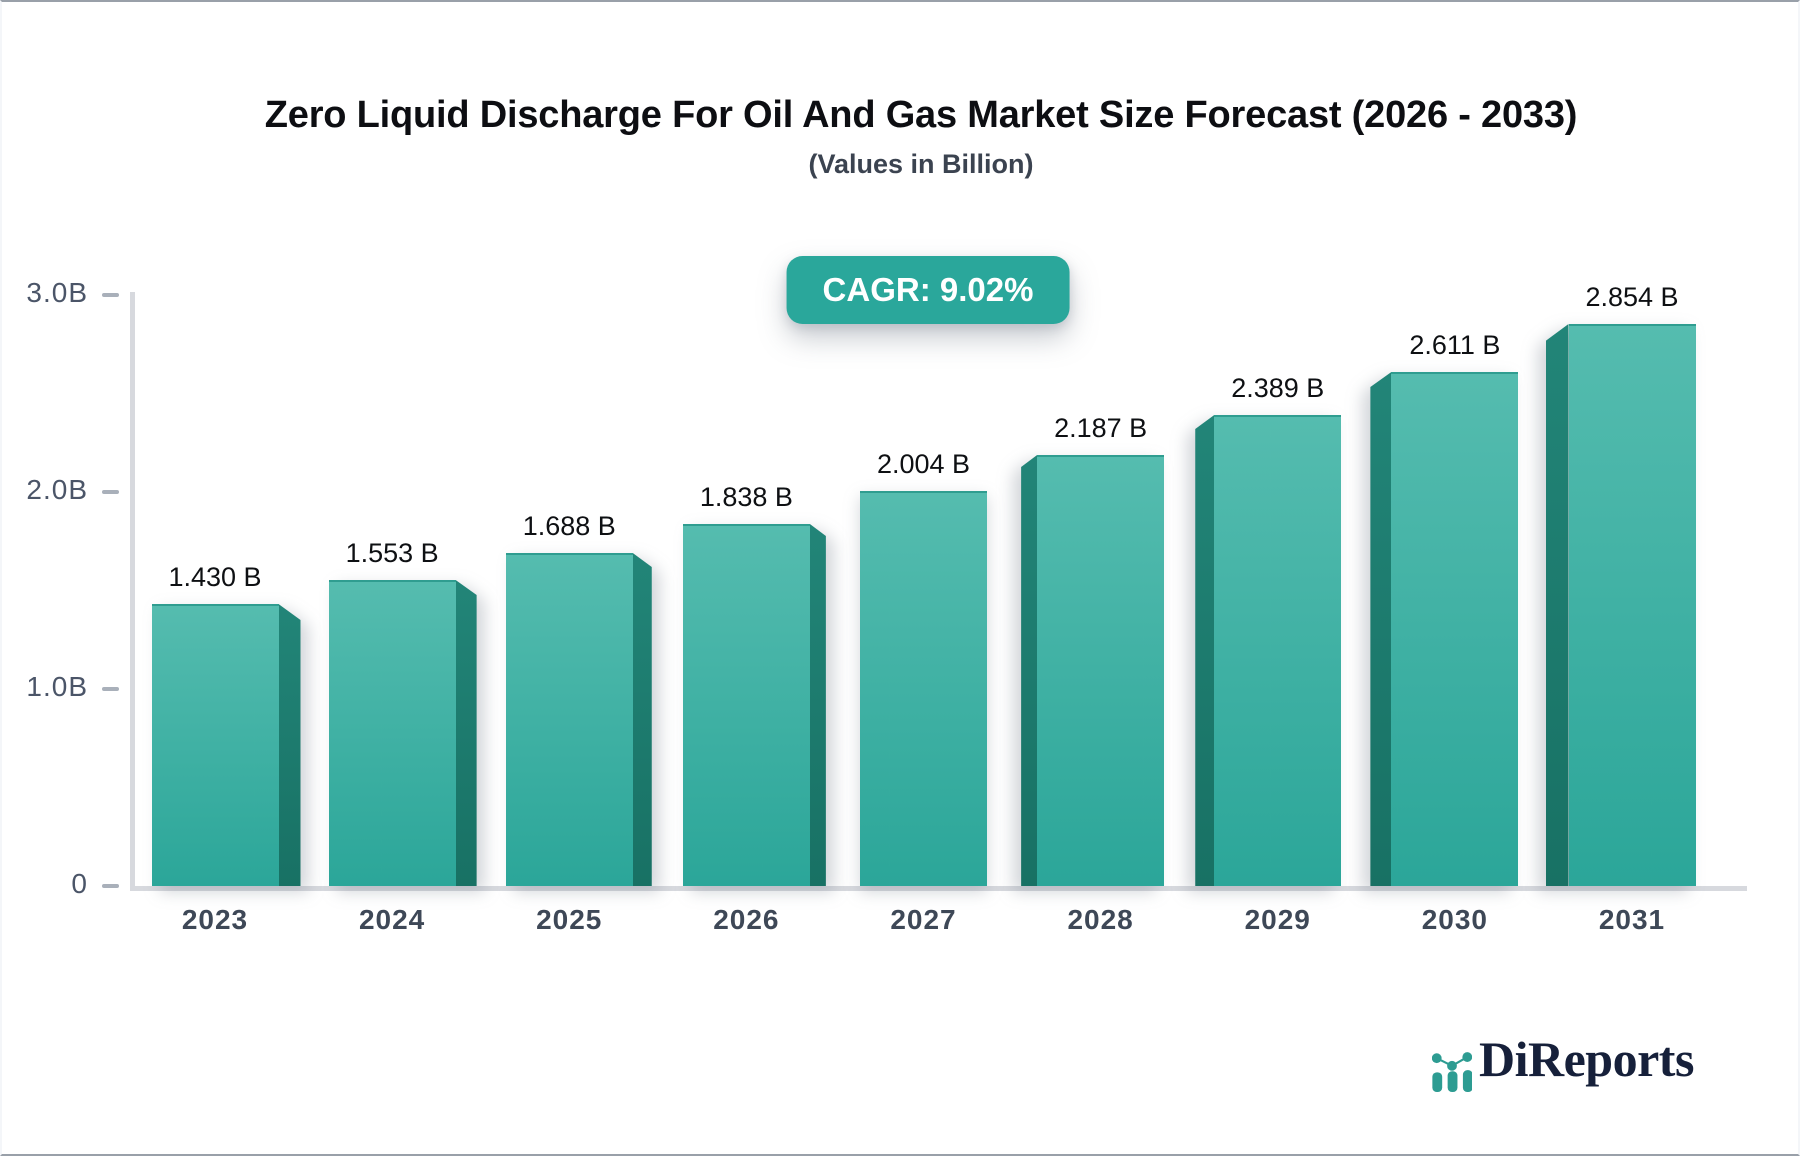  Describe the element at coordinates (928, 290) in the screenshot. I see `cagr-badge: CAGR: 9.02%` at that location.